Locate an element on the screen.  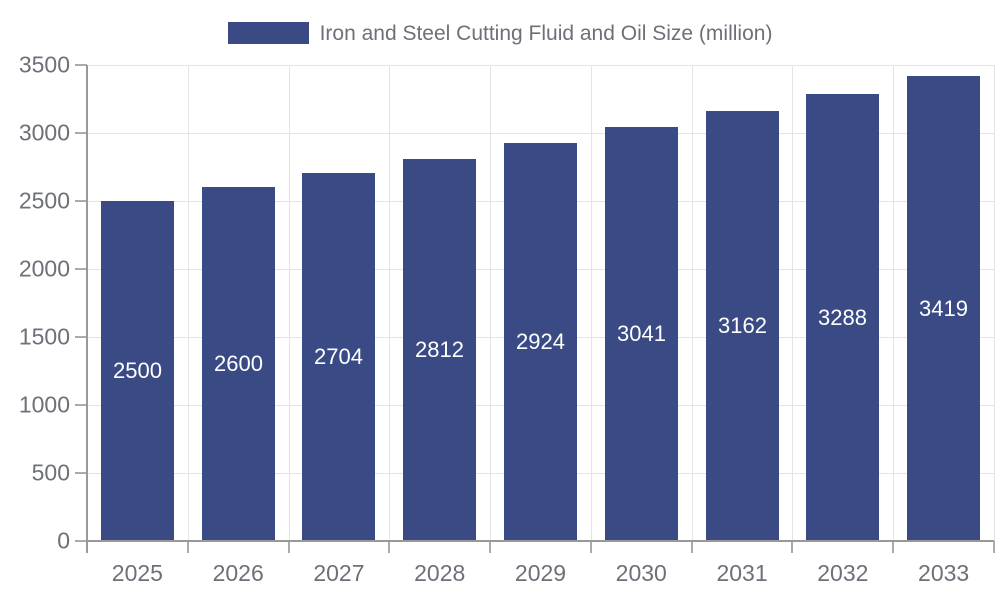
bar-value-label: 3288 is located at coordinates (842, 317).